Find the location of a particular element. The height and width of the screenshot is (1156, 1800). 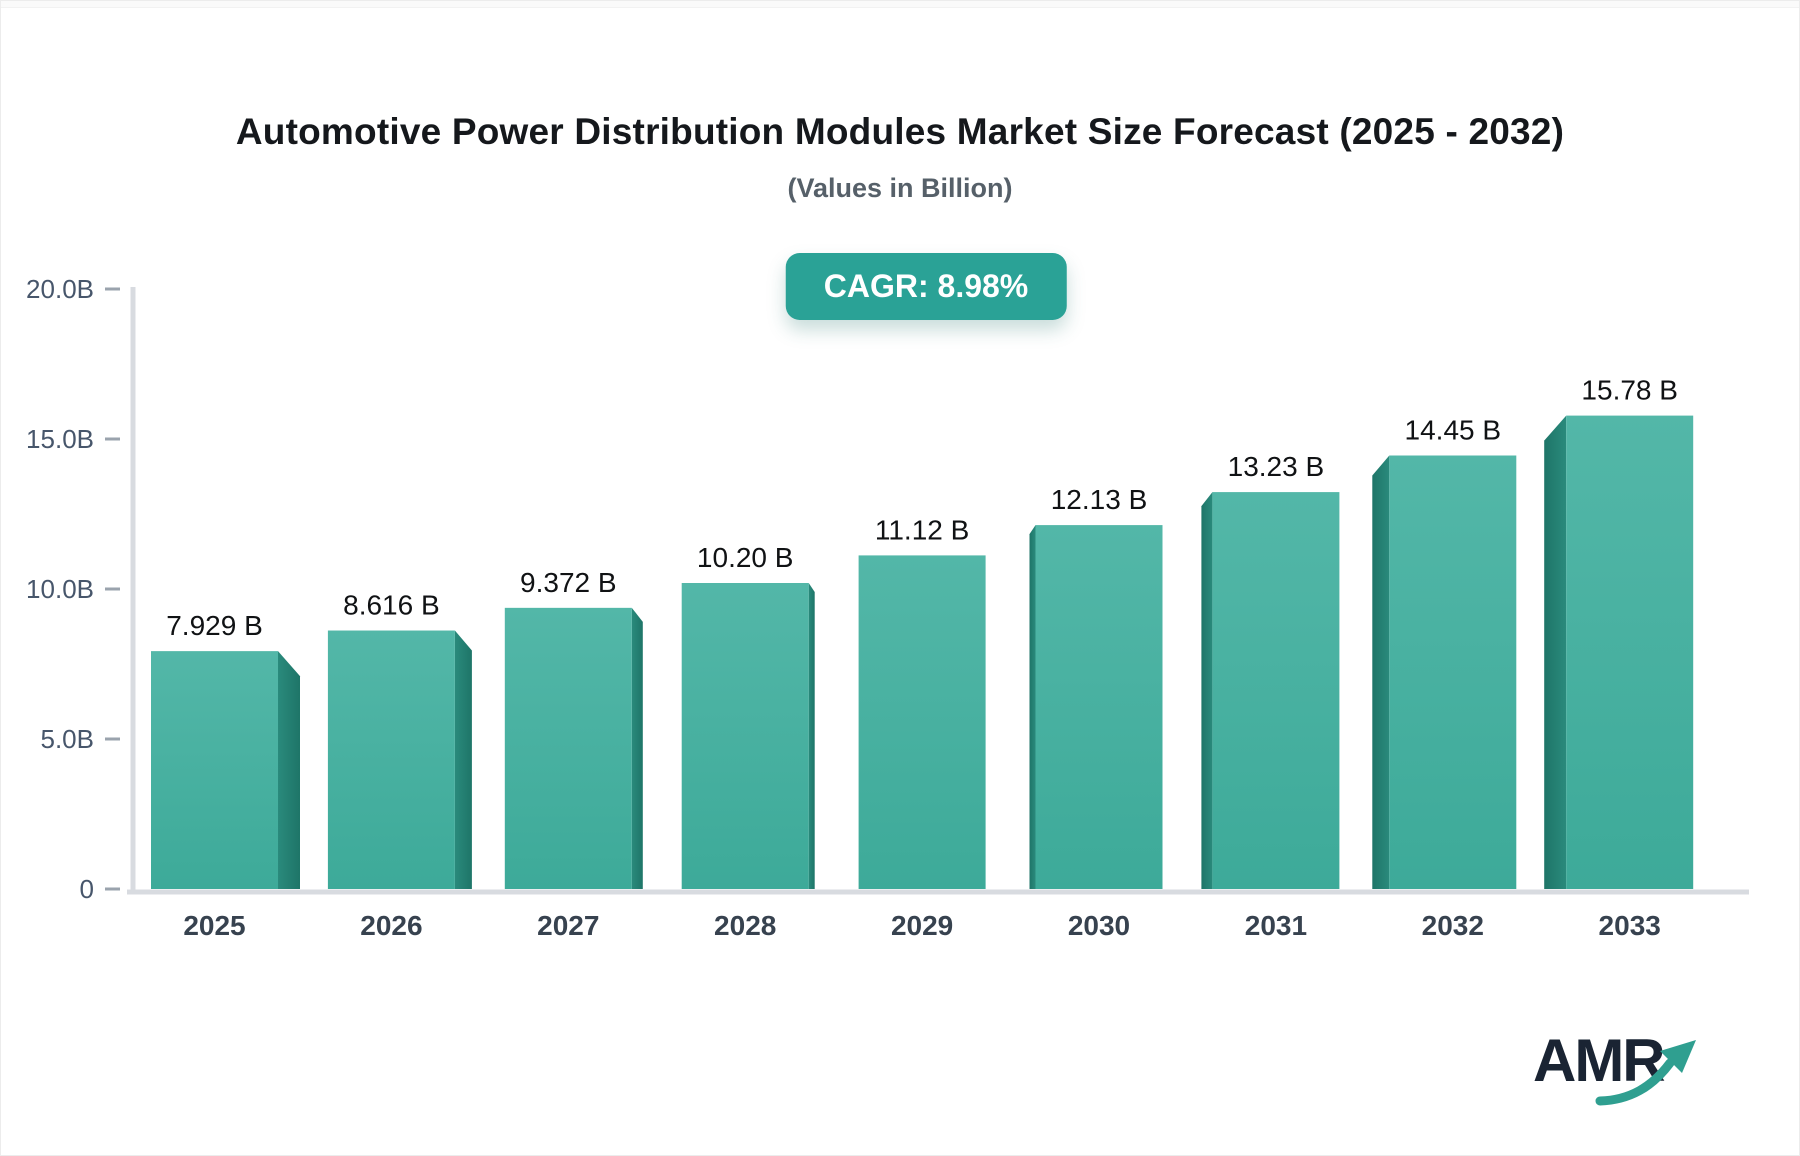

cagr-badge: CAGR: 8.98% is located at coordinates (926, 286).